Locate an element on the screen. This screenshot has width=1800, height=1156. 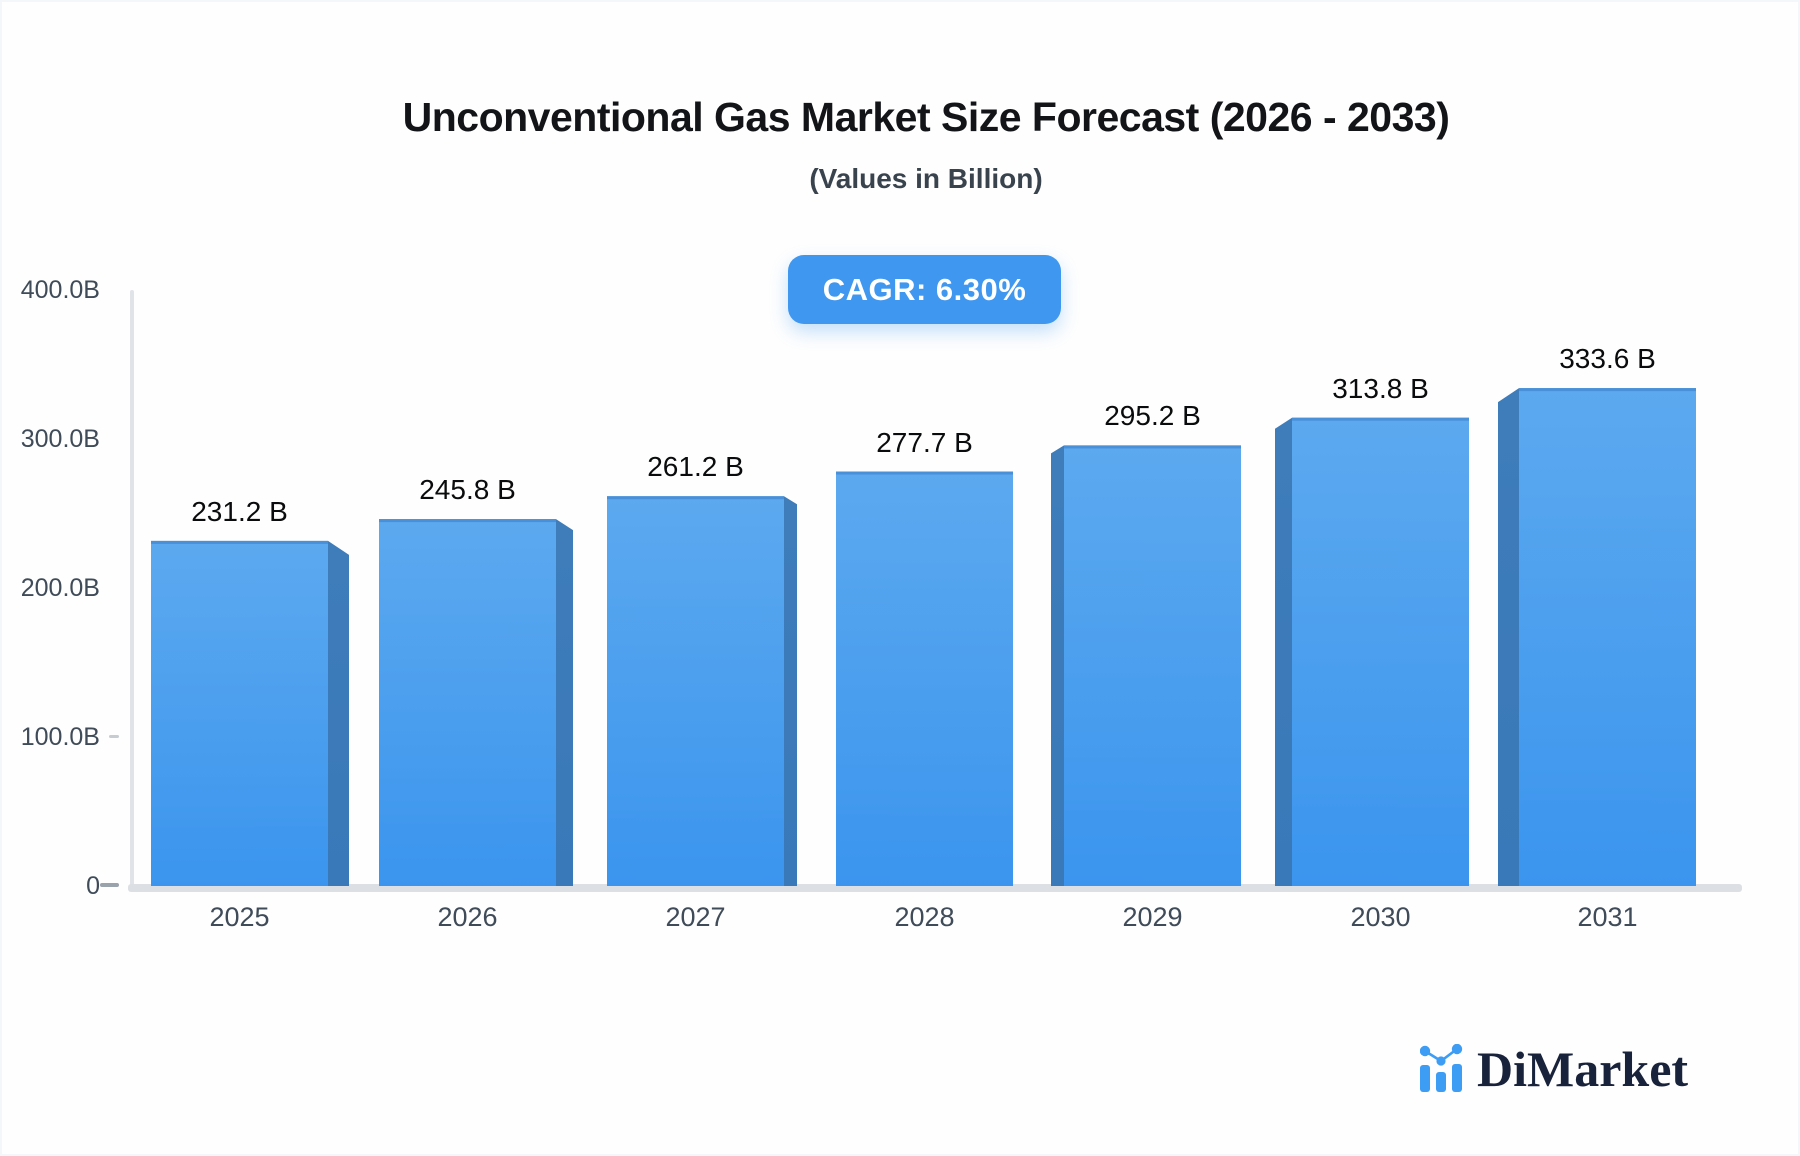
bar-side-2027 is located at coordinates (790, 691).